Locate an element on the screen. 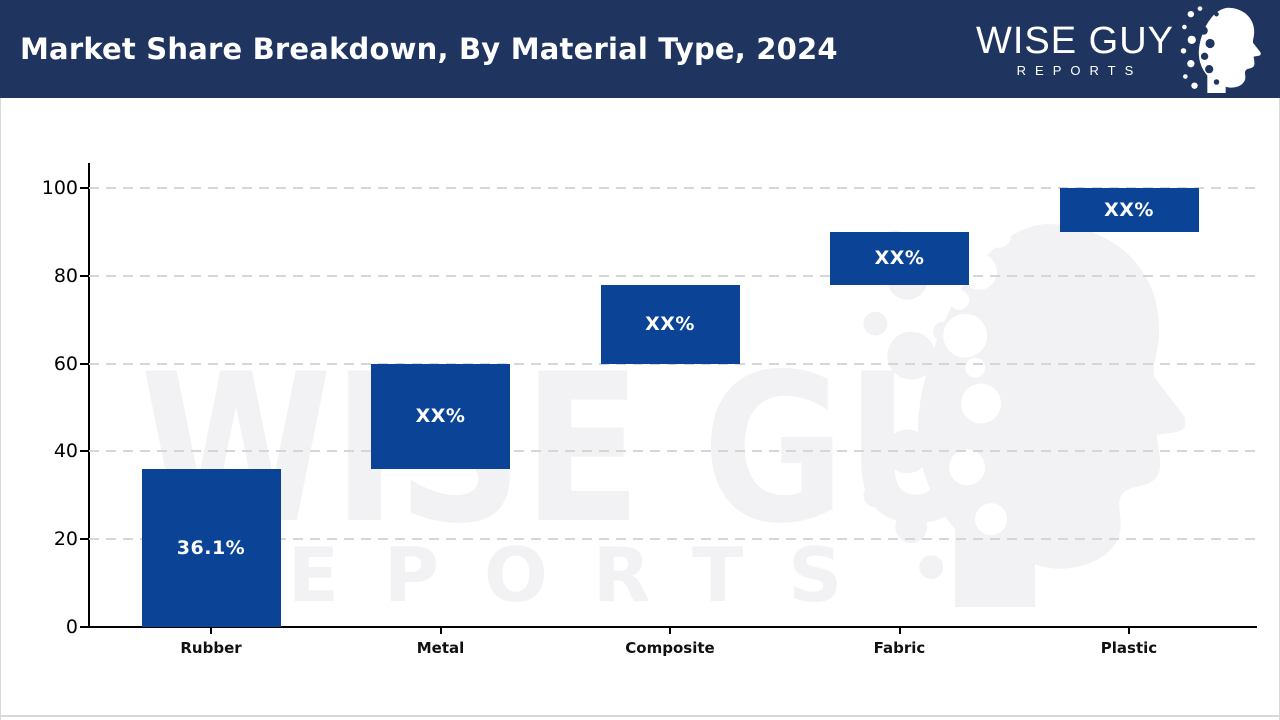 The image size is (1280, 720). y-tick-label-0: 0 is located at coordinates (71, 627).